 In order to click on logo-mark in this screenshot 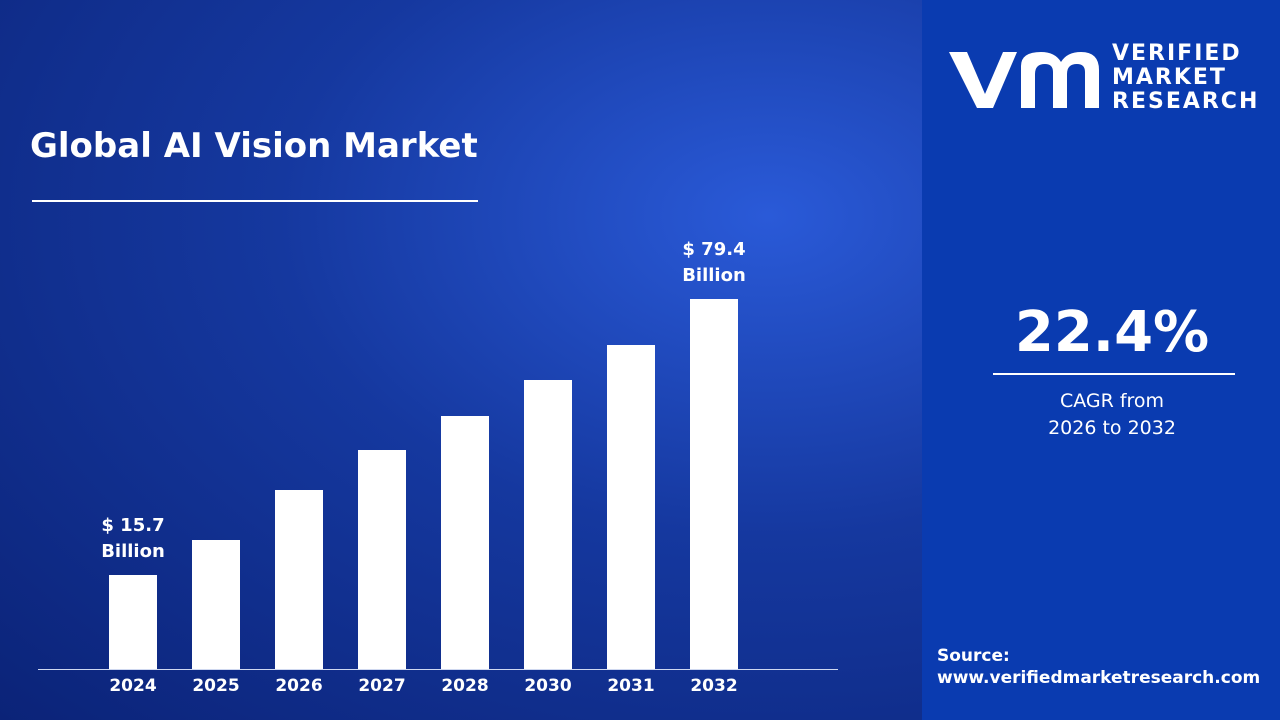, I will do `click(1024, 80)`.